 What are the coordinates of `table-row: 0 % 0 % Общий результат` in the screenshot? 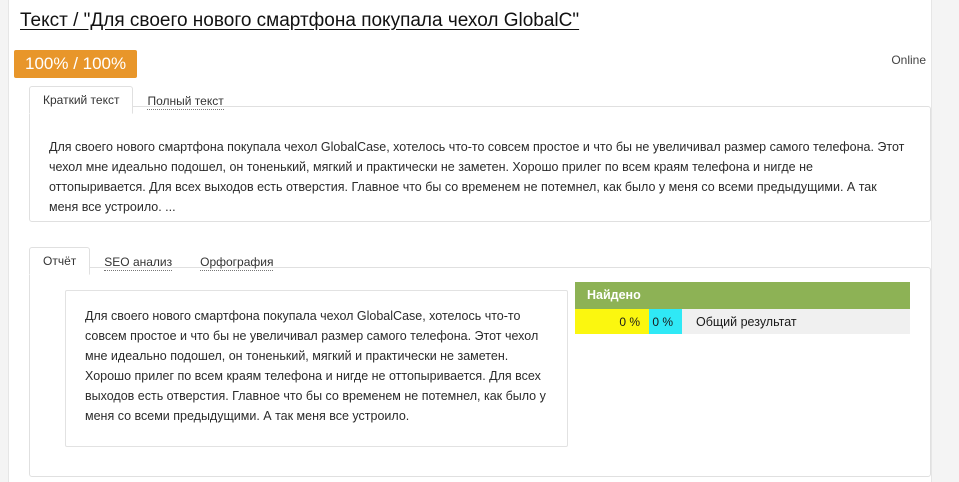 It's located at (742, 321).